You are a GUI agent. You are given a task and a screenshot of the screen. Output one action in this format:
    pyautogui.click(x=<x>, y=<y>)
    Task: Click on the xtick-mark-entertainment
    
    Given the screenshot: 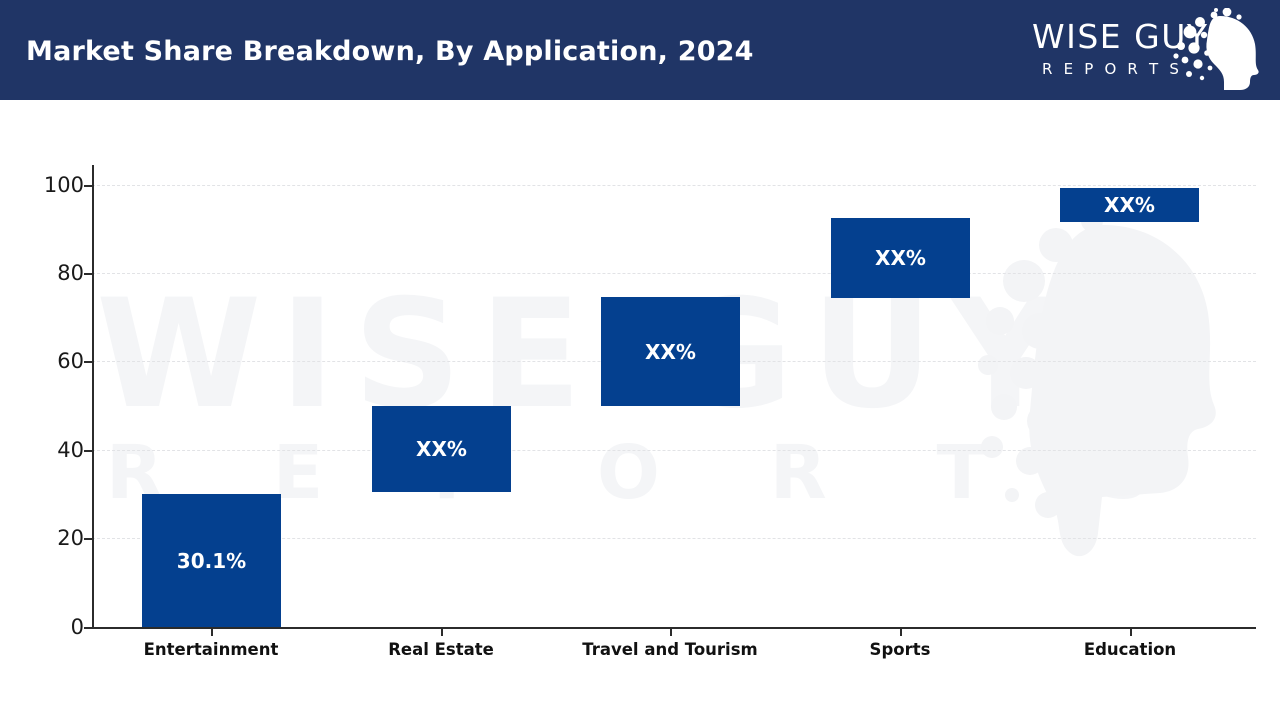 What is the action you would take?
    pyautogui.click(x=212, y=631)
    